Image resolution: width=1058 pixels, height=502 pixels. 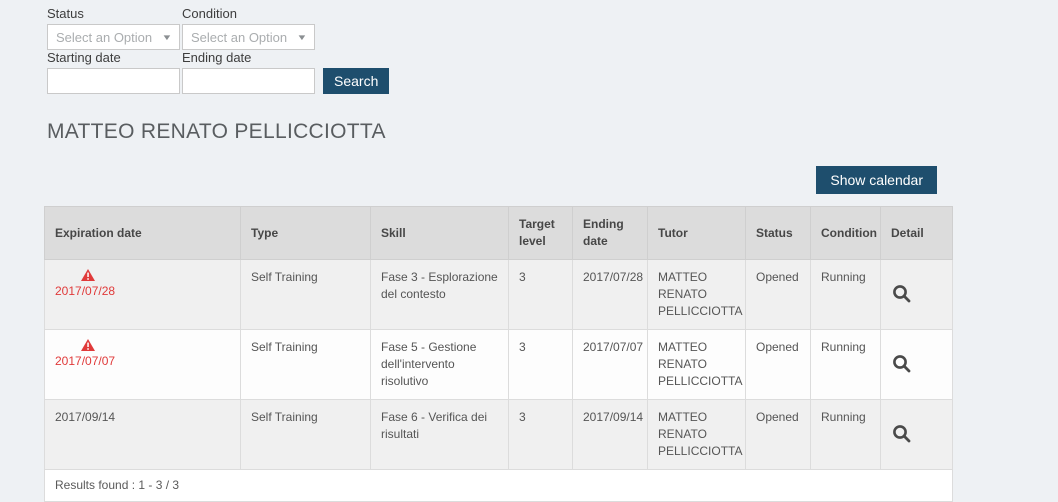 What do you see at coordinates (778, 233) in the screenshot?
I see `col-status: Status` at bounding box center [778, 233].